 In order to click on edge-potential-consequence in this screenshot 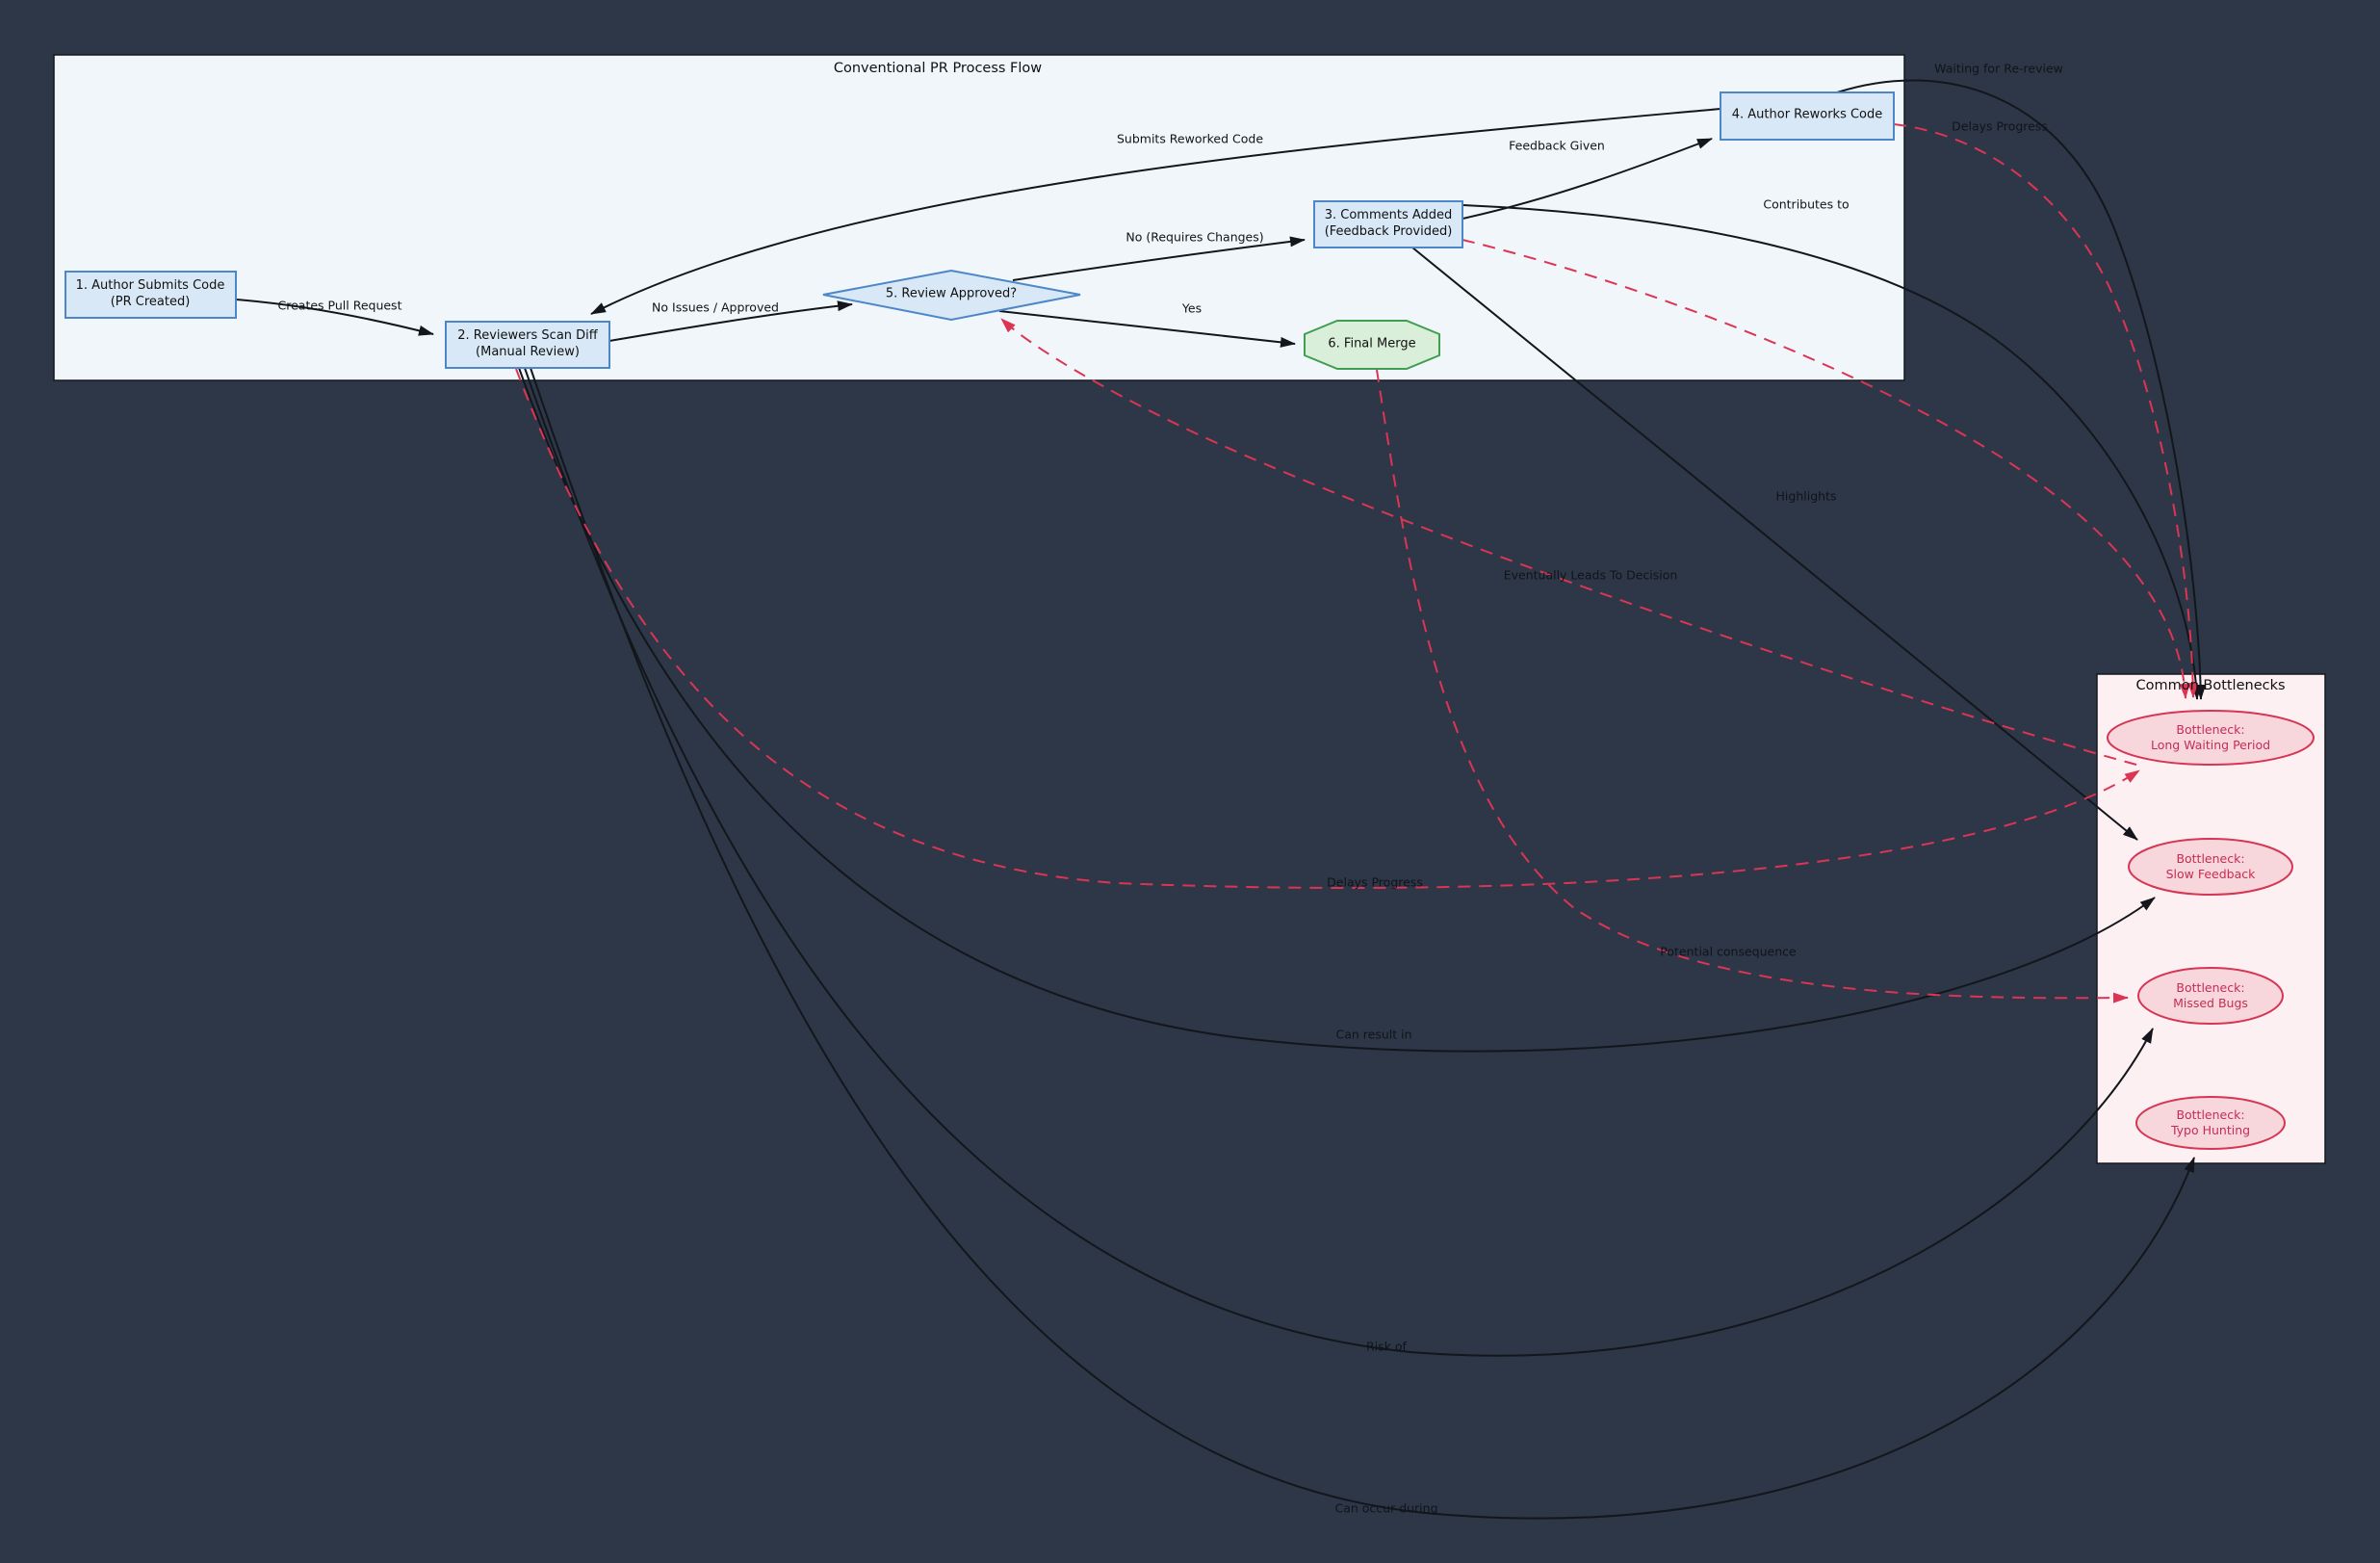, I will do `click(1753, 686)`.